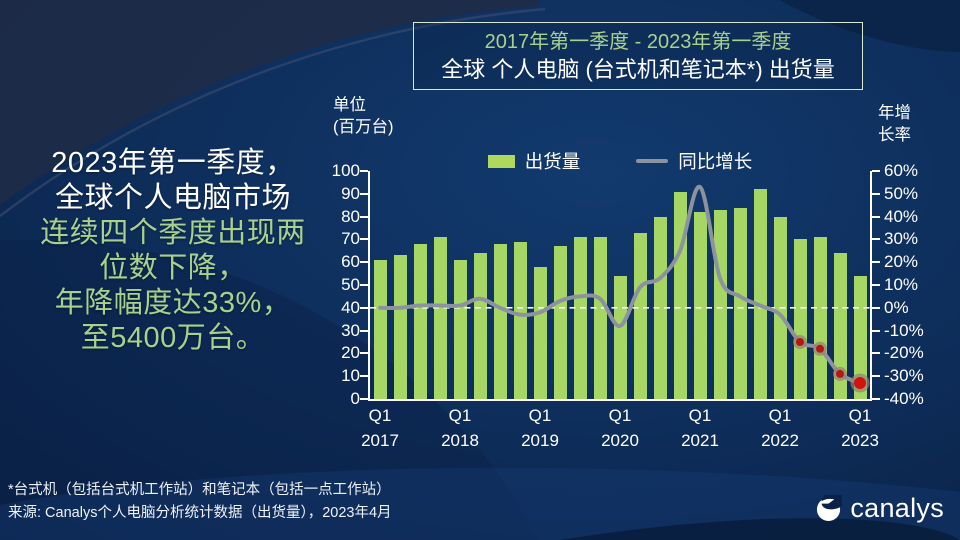 This screenshot has width=960, height=540. I want to click on x-axis-label: Q1 2021, so click(700, 428).